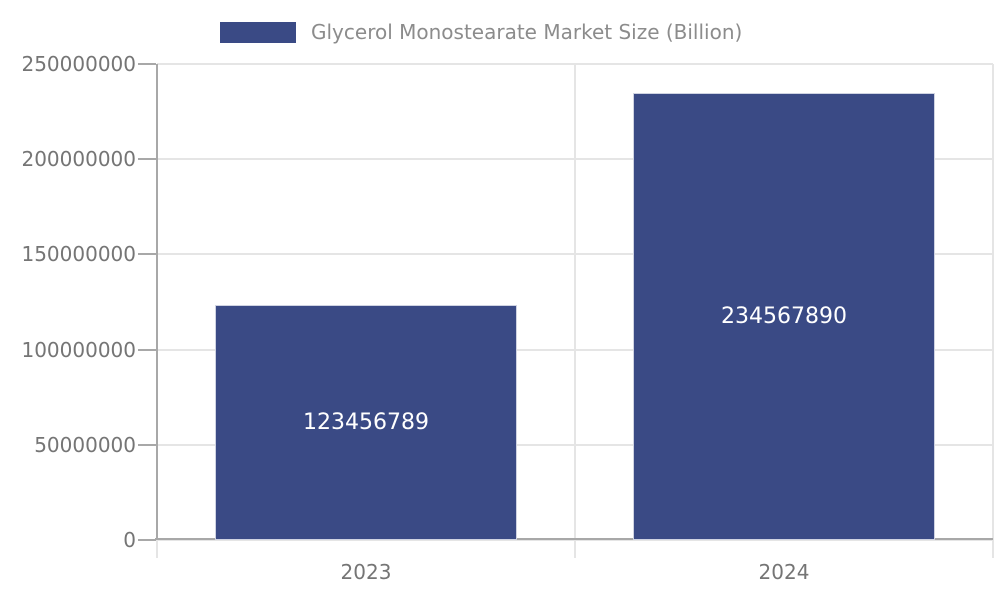 This screenshot has width=1000, height=600. Describe the element at coordinates (784, 572) in the screenshot. I see `x-axis-label: 2024` at that location.